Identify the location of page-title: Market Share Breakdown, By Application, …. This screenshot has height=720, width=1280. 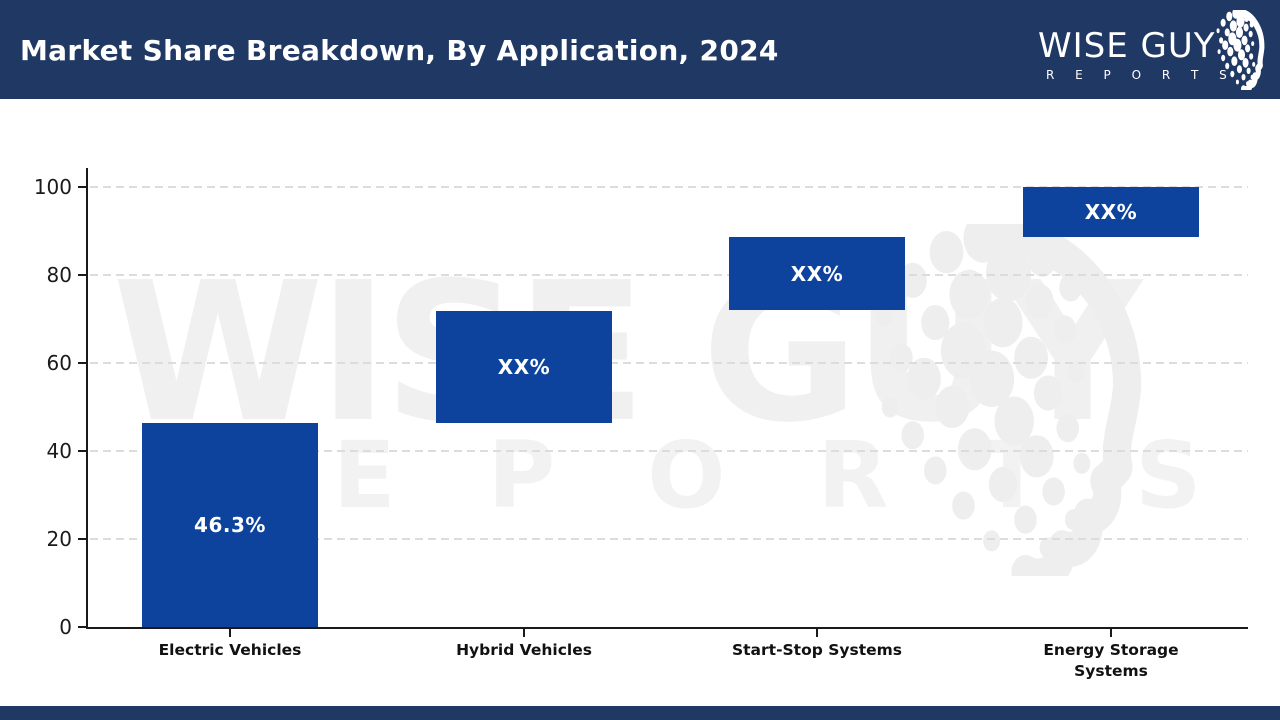
(399, 50).